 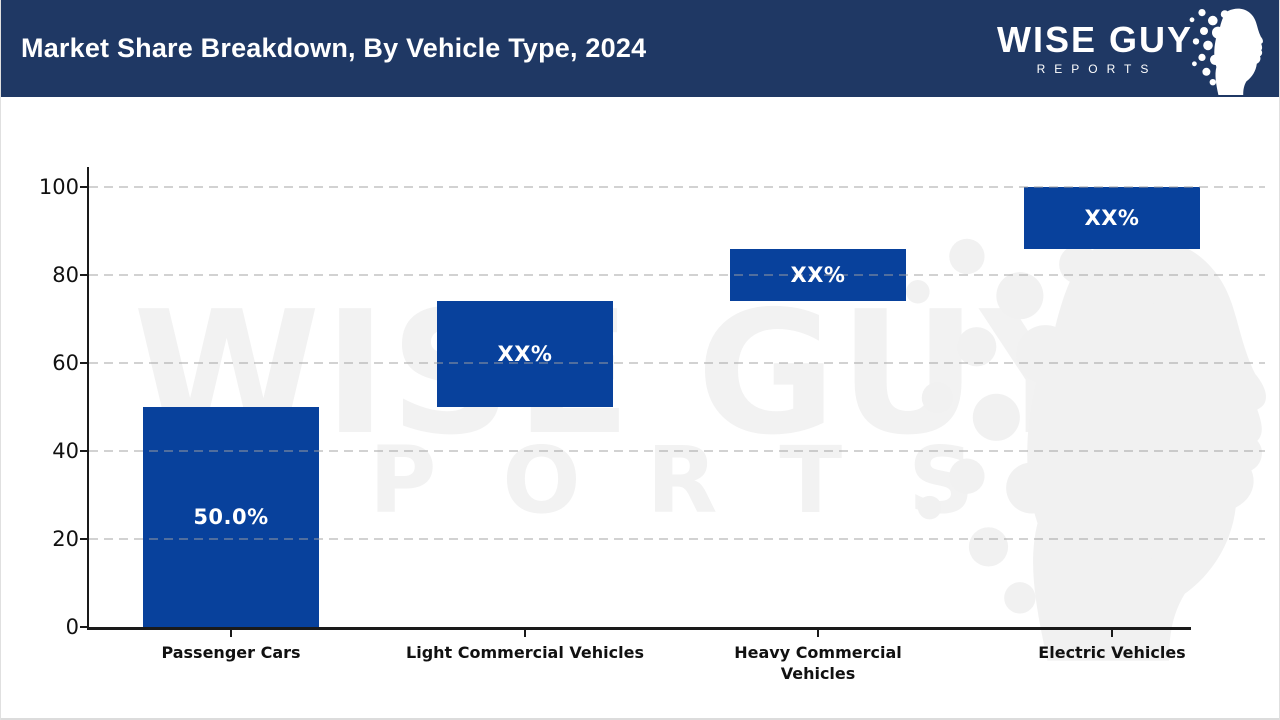 I want to click on y-tick-label: 0, so click(x=72, y=627).